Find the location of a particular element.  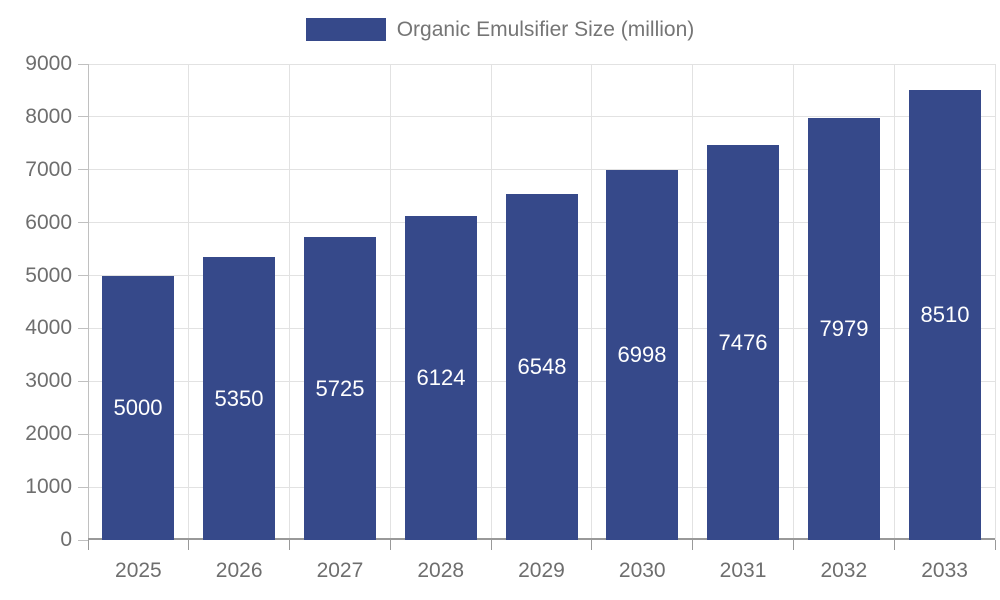

y-axis-tick-label: 8000 is located at coordinates (48, 116).